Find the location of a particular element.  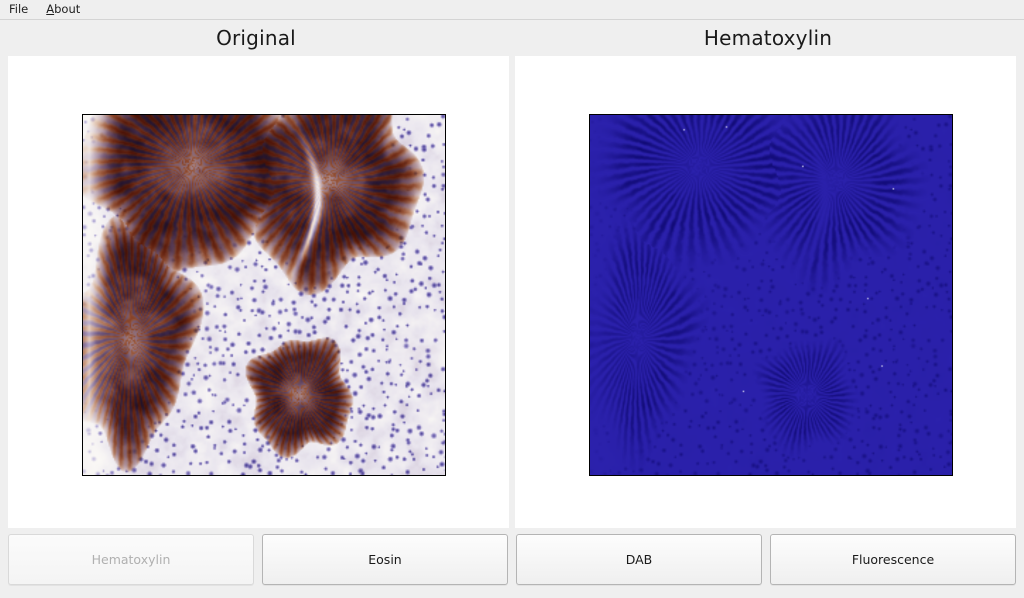

menu-item-about-rest: bout is located at coordinates (67, 9).